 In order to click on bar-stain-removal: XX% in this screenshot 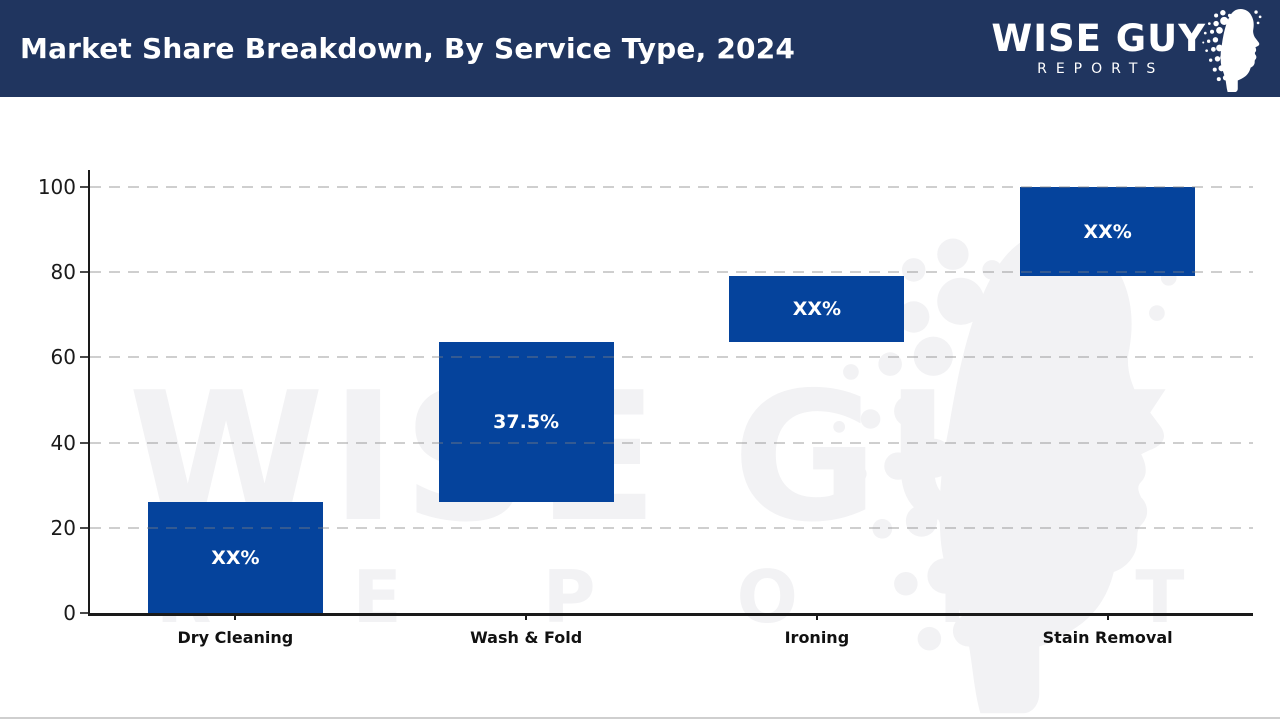, I will do `click(1108, 232)`.